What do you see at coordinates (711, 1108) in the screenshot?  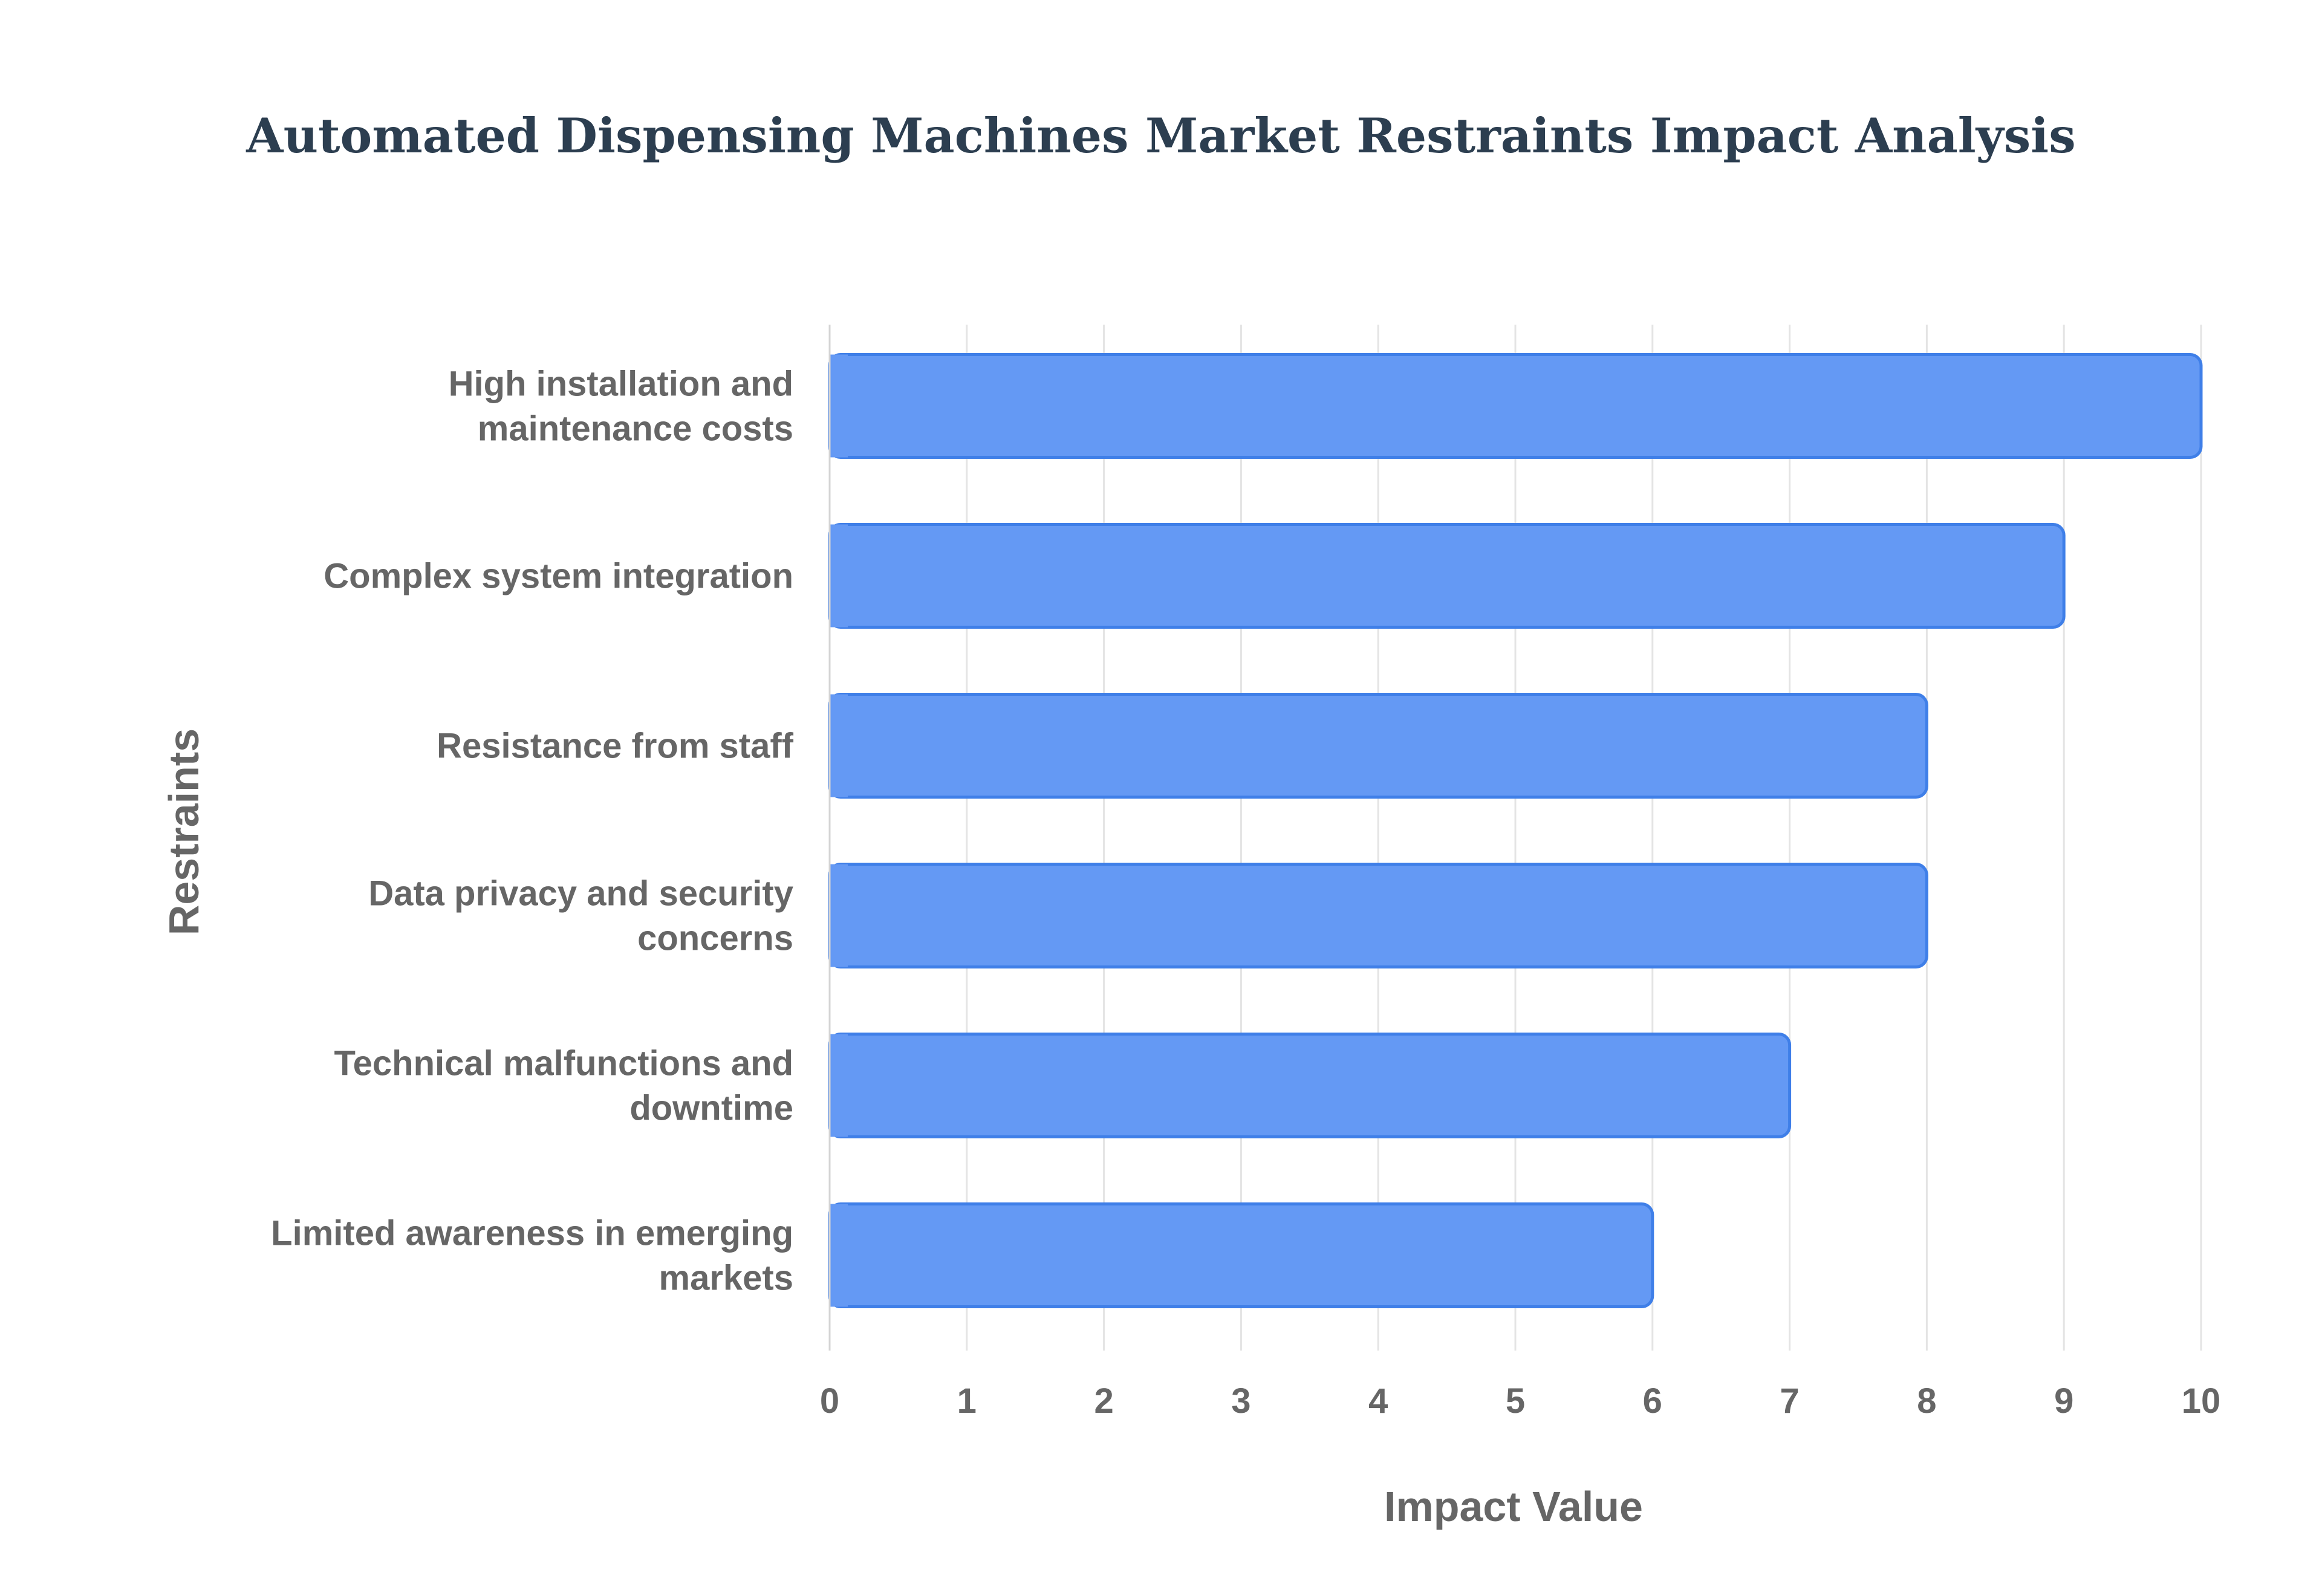 I see `category-label-5-line-2: downtime` at bounding box center [711, 1108].